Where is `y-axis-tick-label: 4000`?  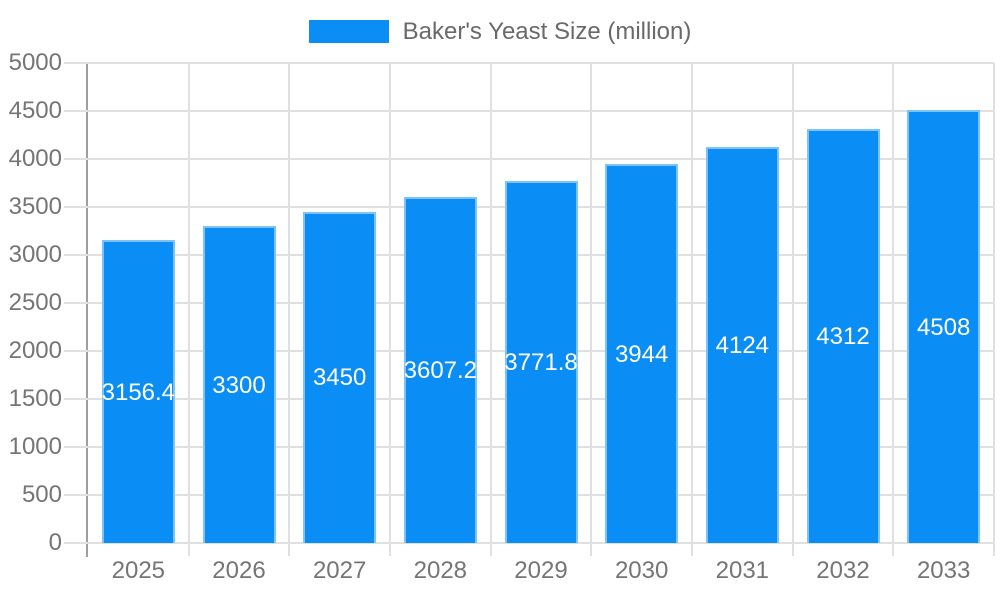 y-axis-tick-label: 4000 is located at coordinates (35, 158).